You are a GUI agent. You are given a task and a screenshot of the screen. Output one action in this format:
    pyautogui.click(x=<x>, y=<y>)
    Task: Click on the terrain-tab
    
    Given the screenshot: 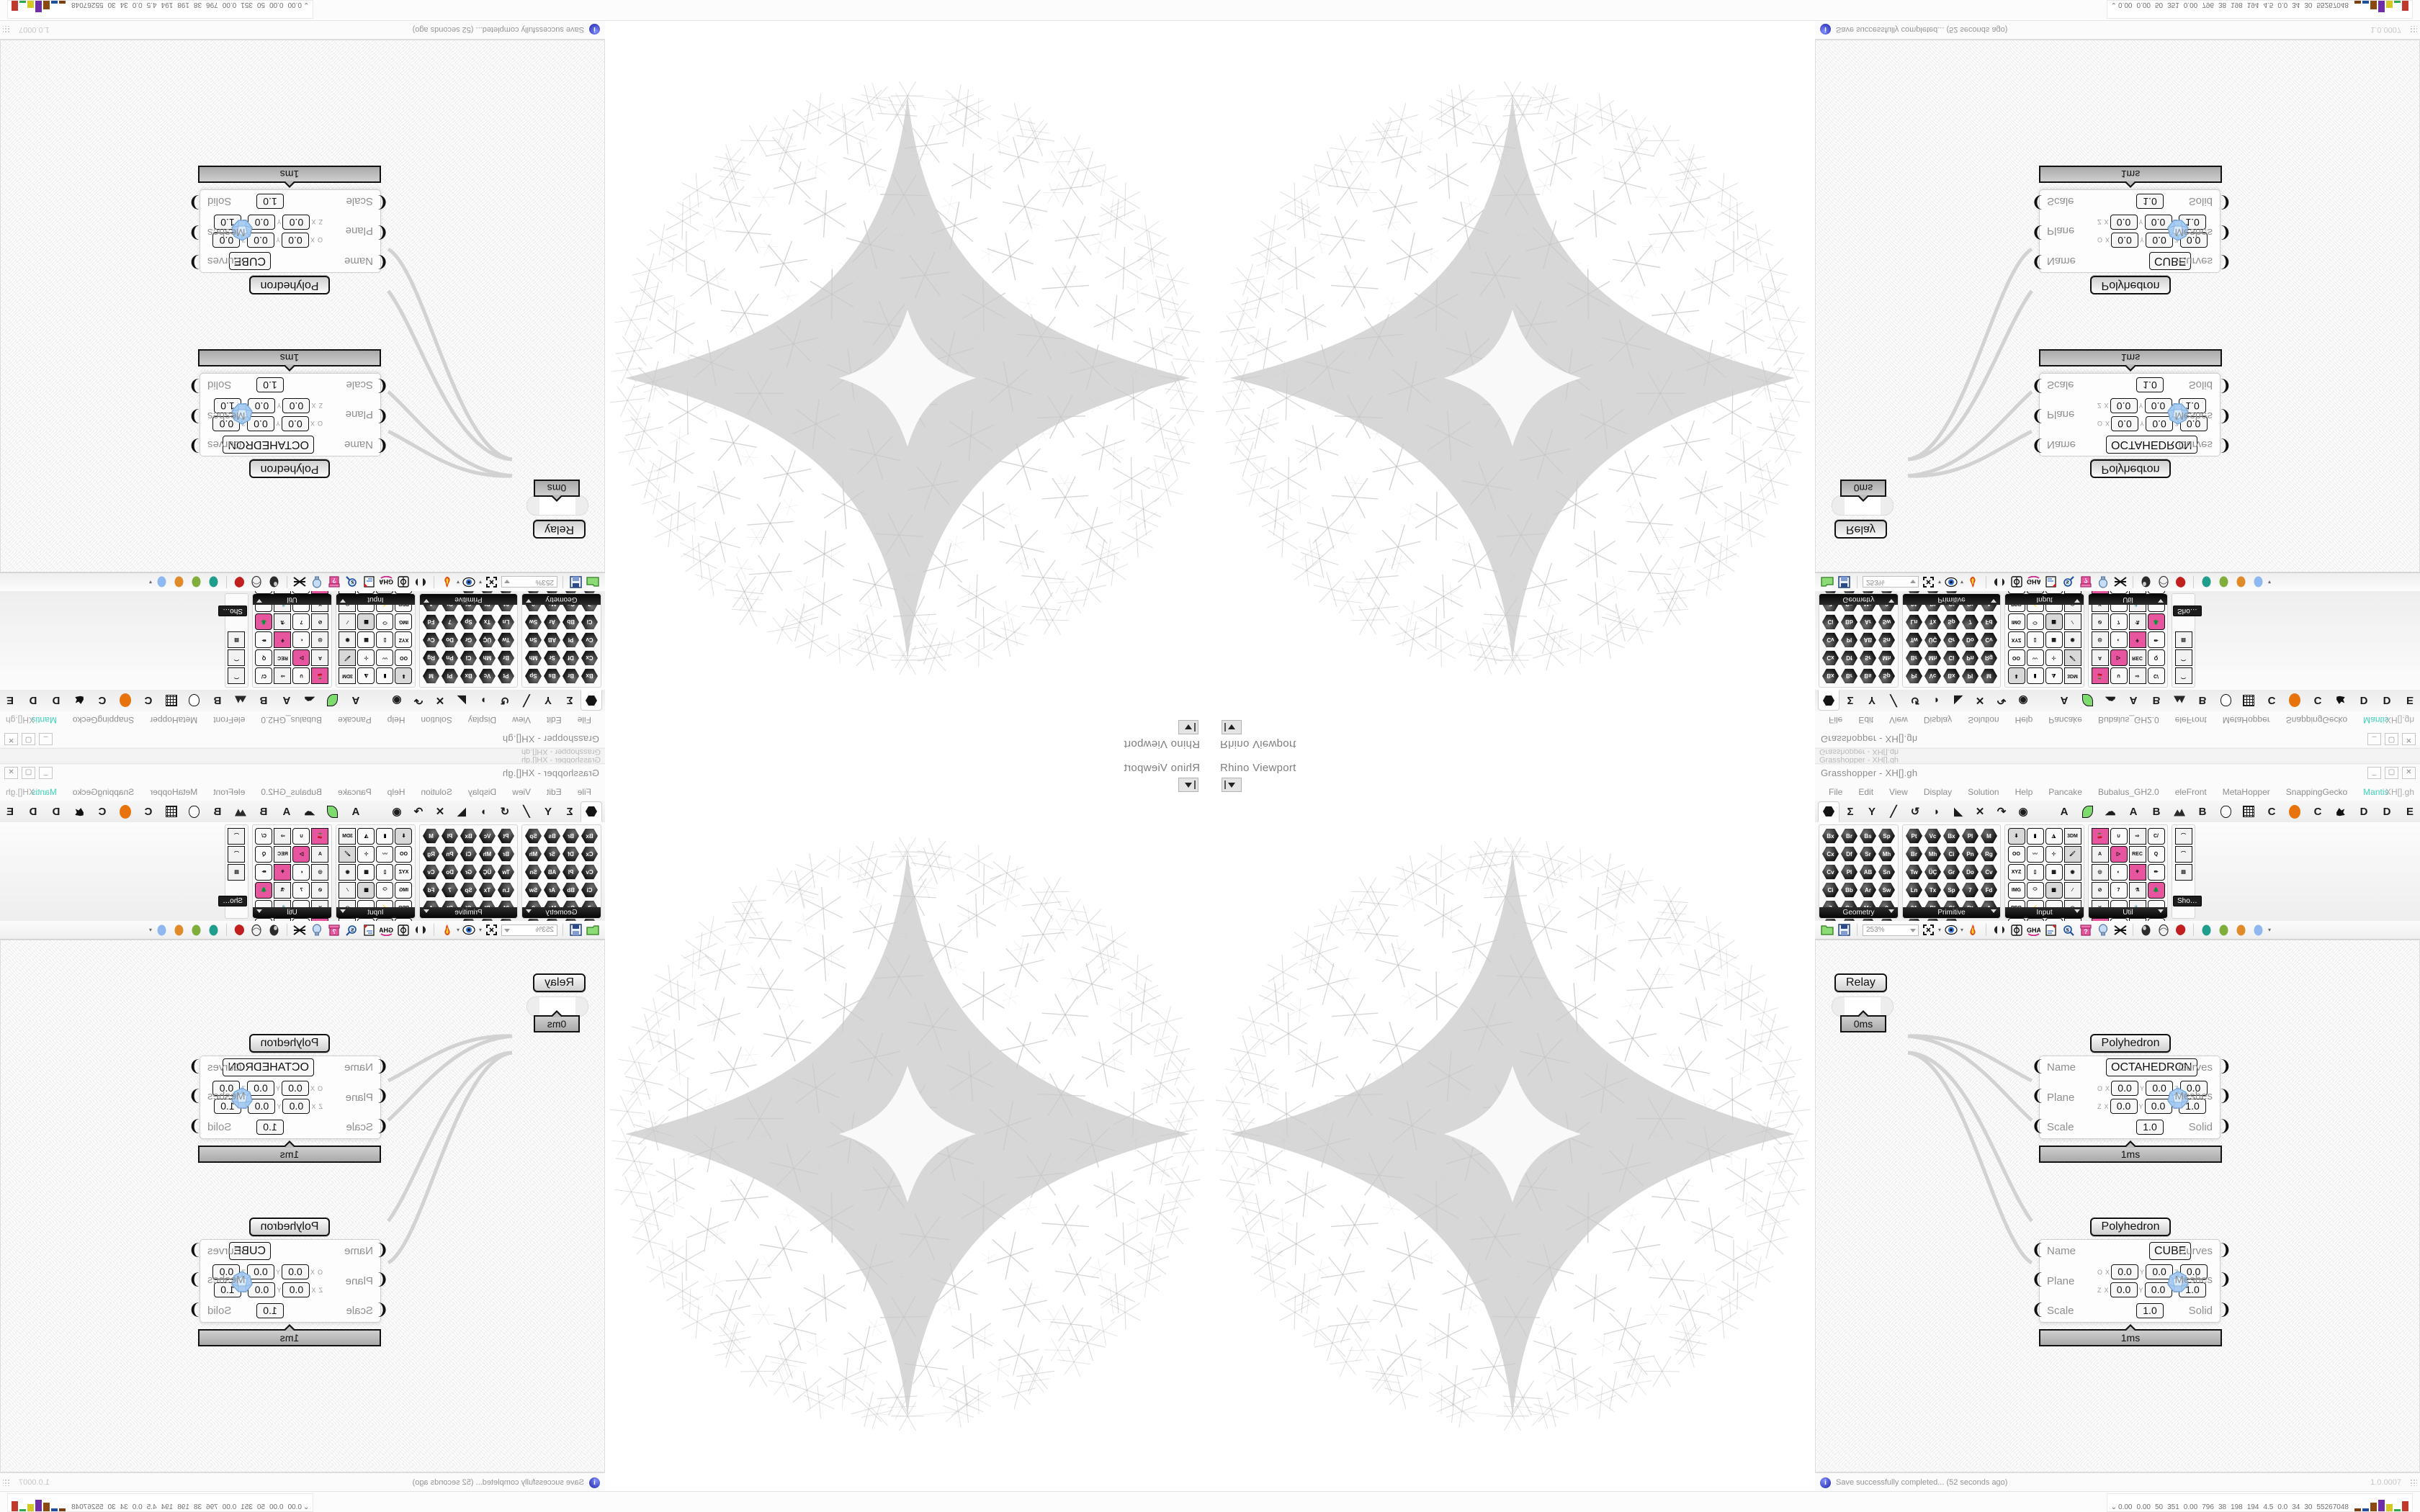 What is the action you would take?
    pyautogui.click(x=240, y=811)
    